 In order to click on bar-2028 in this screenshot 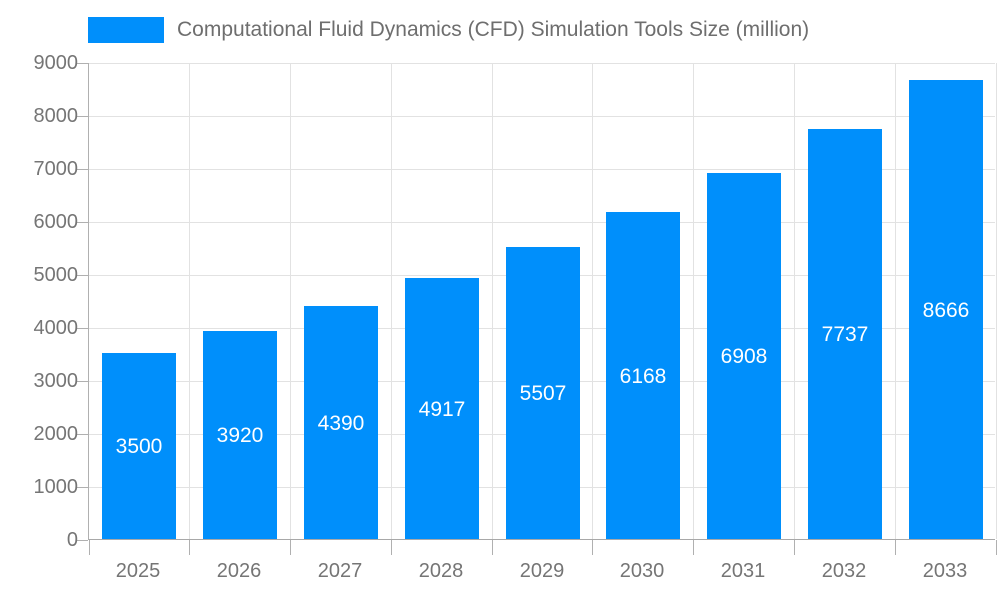, I will do `click(442, 408)`.